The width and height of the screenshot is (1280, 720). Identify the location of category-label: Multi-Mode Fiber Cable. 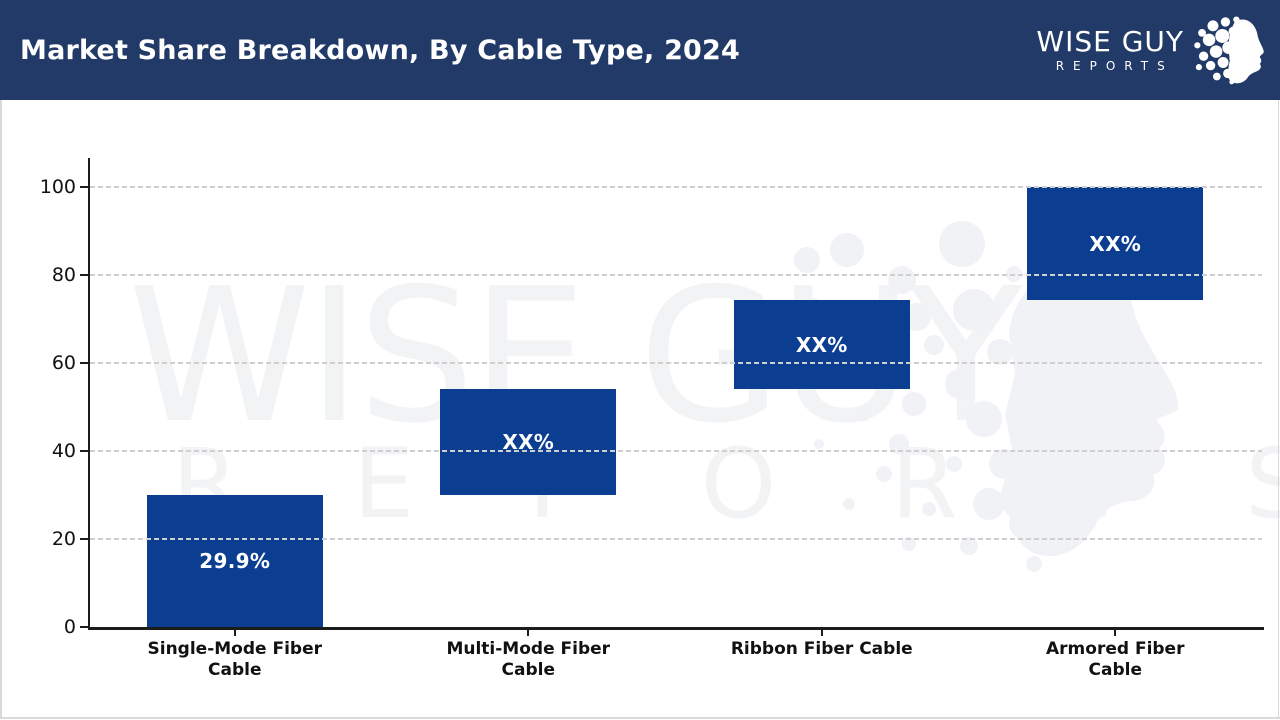
(528, 660).